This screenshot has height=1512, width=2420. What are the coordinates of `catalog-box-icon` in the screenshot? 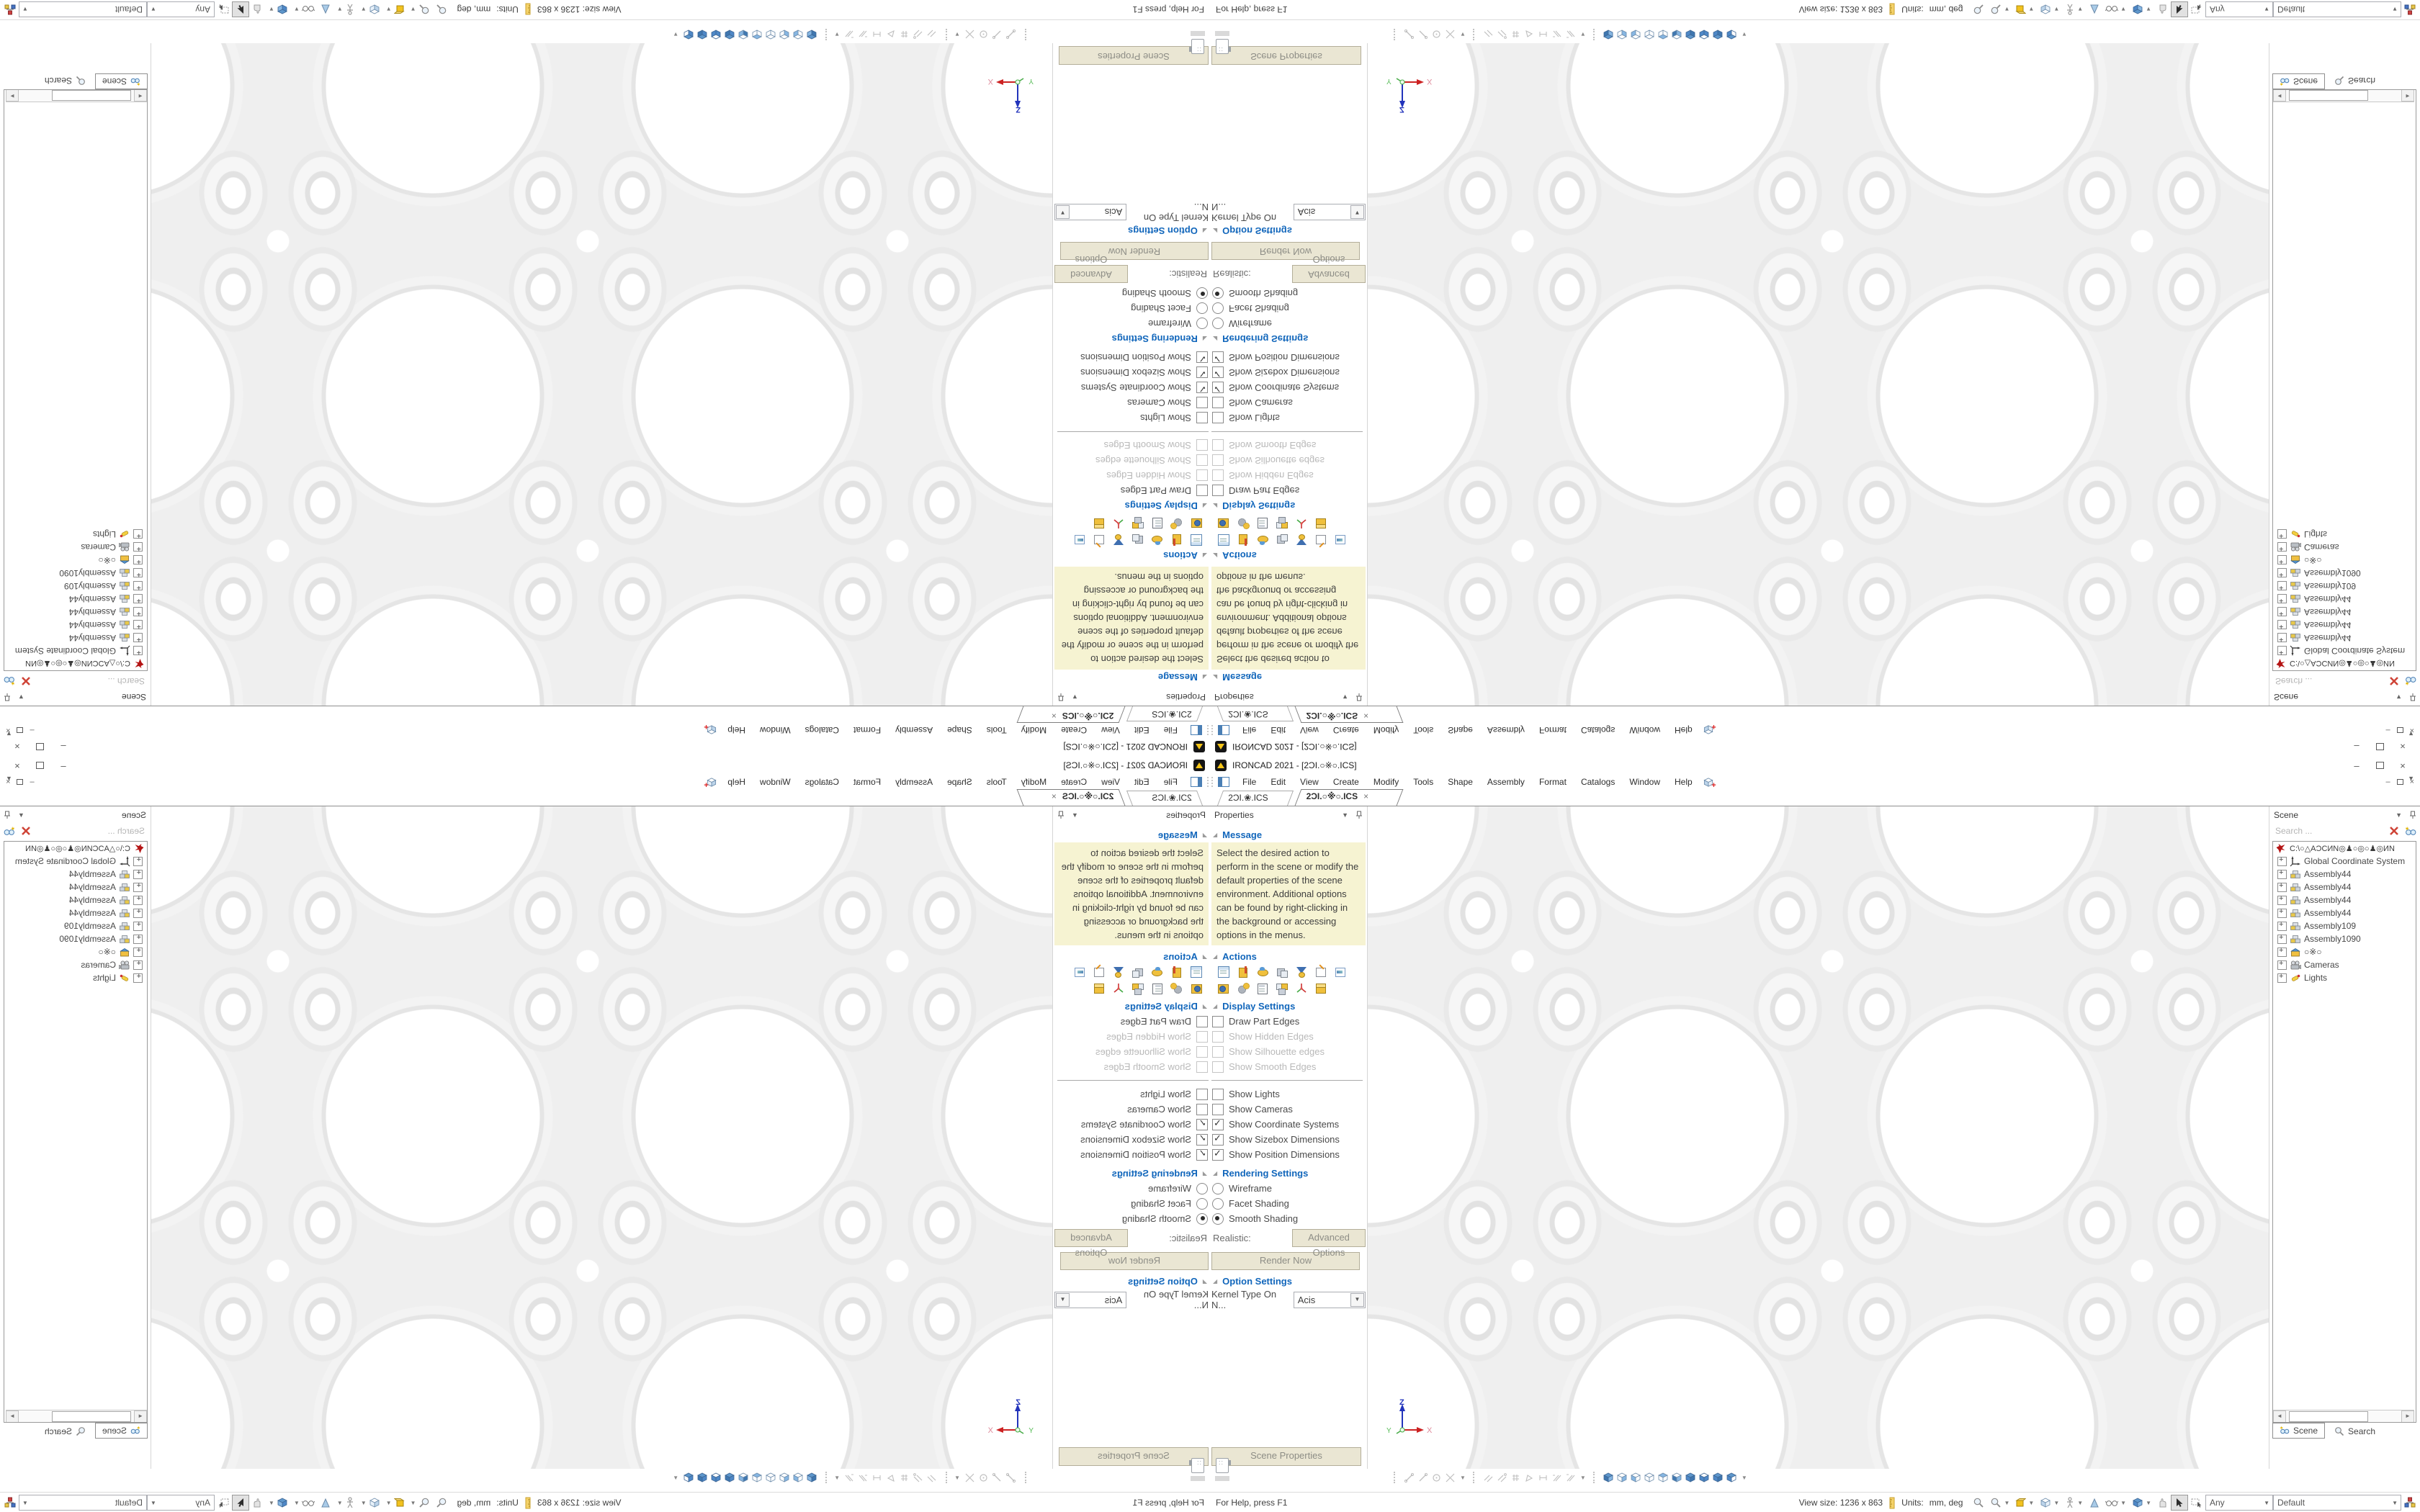 It's located at (1099, 988).